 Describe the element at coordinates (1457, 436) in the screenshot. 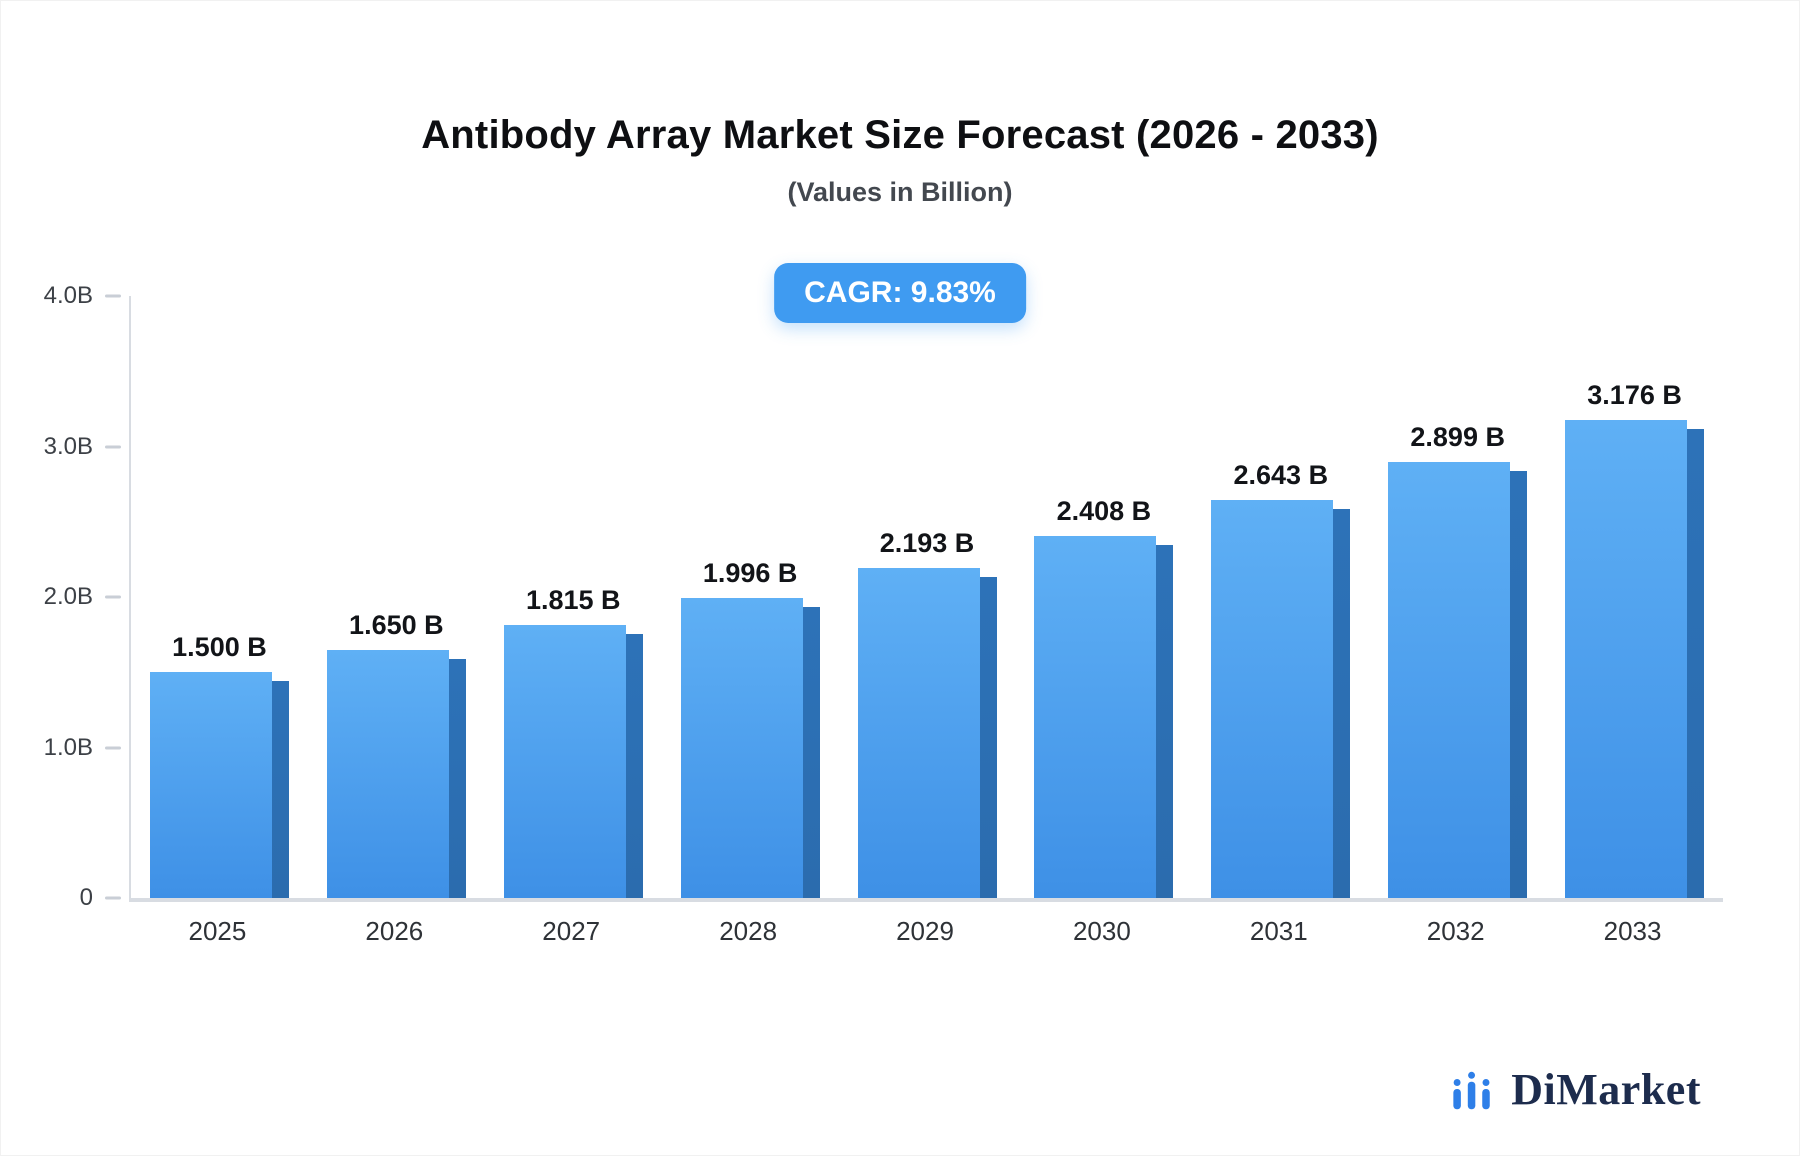

I see `bar-value-label: 2.899 B` at that location.